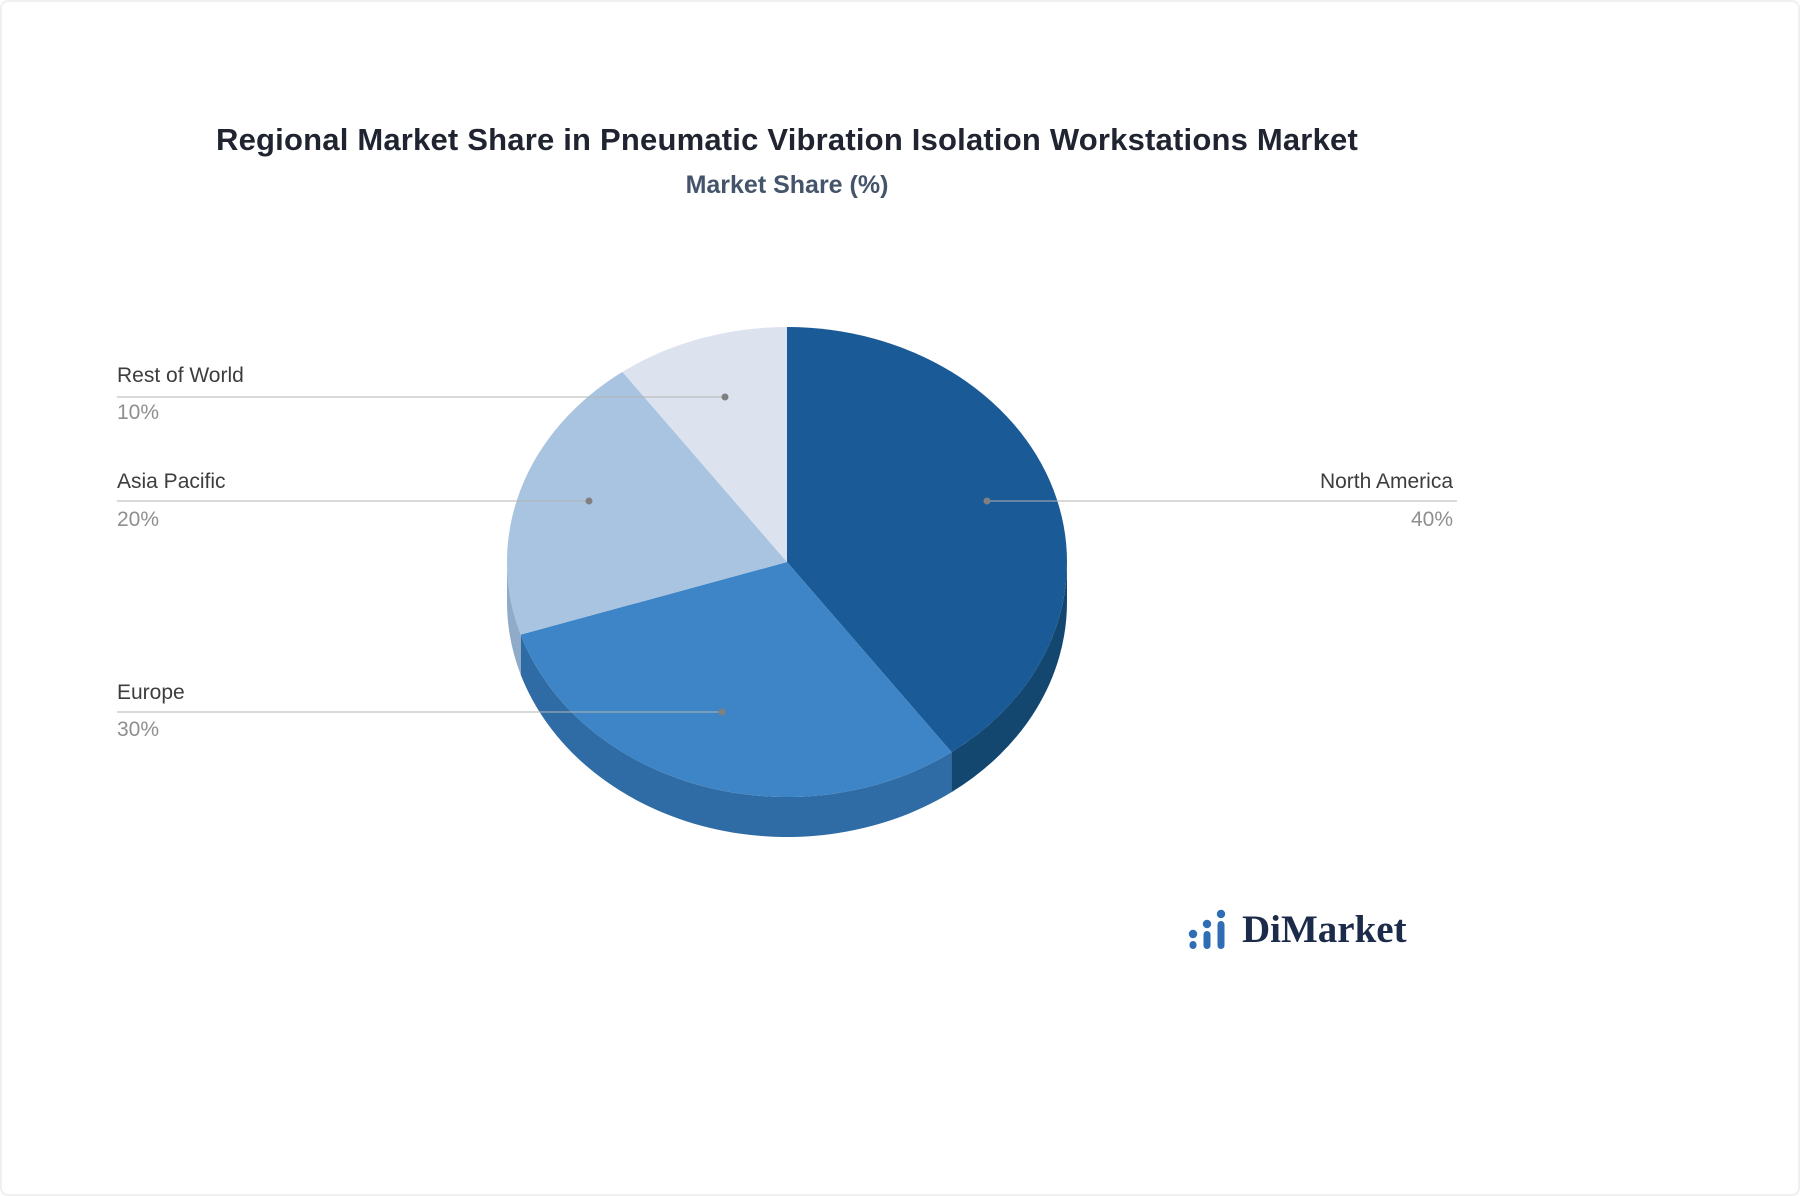  I want to click on pie-slice-europe, so click(736, 680).